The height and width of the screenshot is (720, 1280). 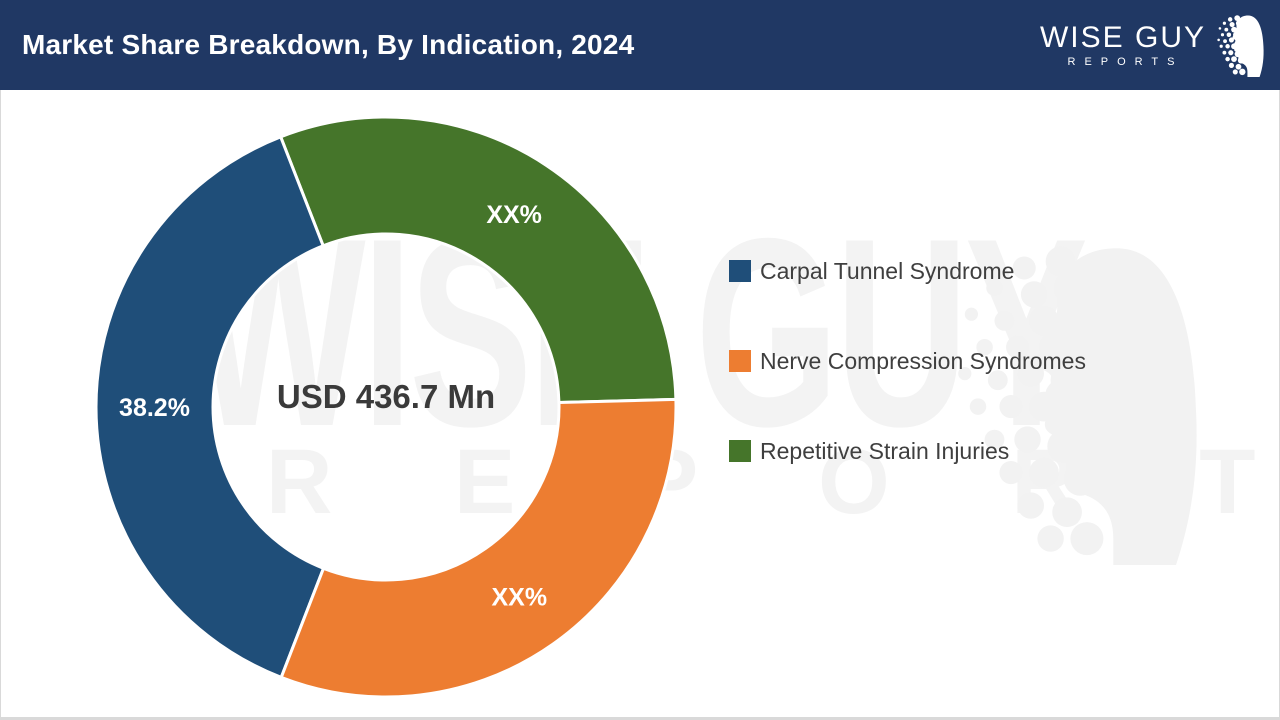 I want to click on legend-item-nerve-compression-syndromes: Nerve Compression Syndromes, so click(x=907, y=361).